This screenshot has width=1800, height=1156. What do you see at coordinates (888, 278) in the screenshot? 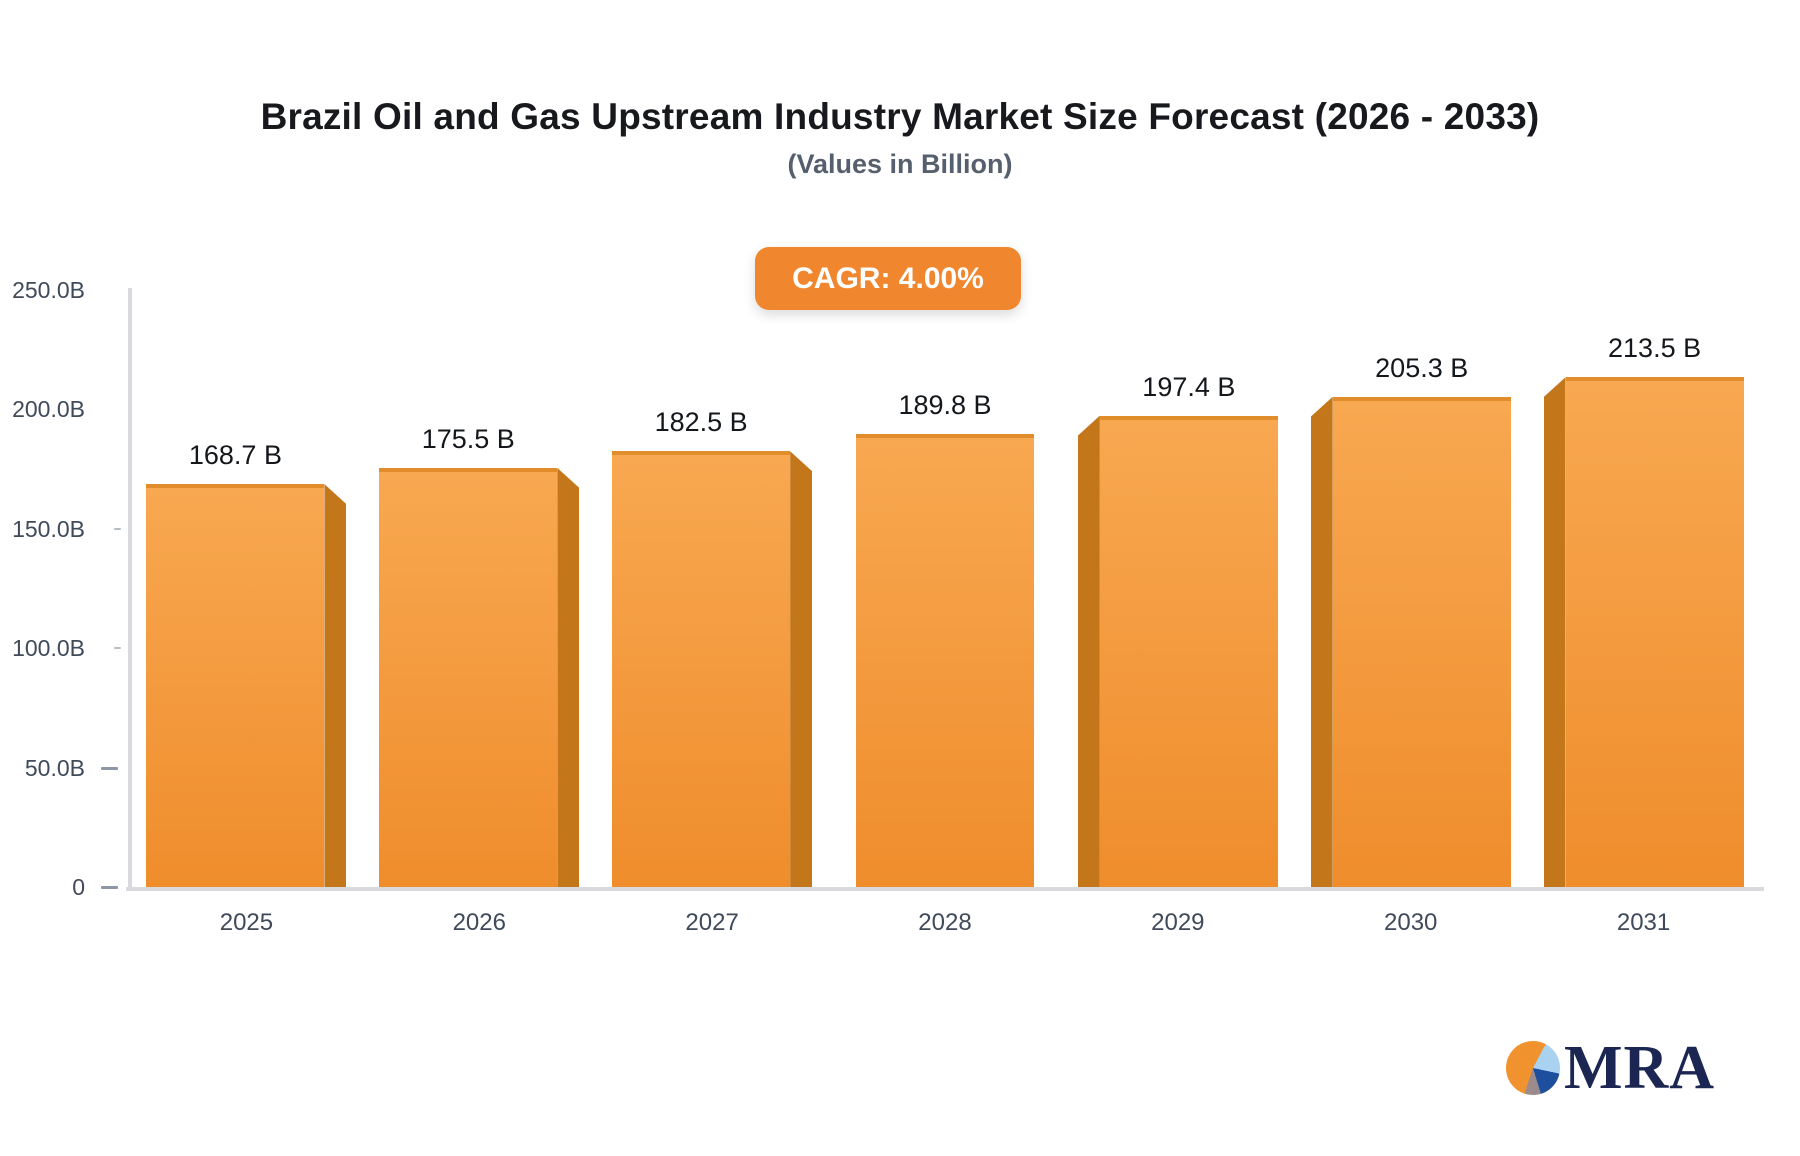
I see `cagr-badge: CAGR: 4.00%` at bounding box center [888, 278].